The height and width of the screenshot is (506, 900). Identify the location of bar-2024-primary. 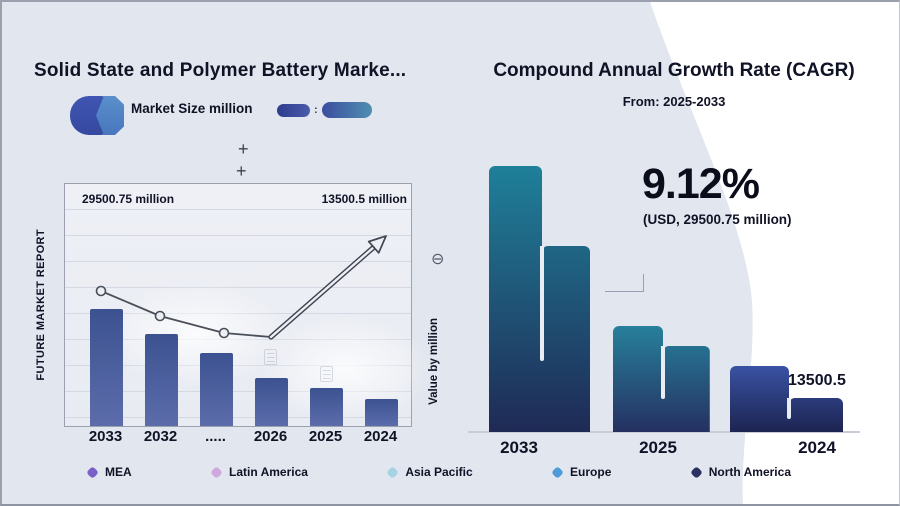
(759, 399).